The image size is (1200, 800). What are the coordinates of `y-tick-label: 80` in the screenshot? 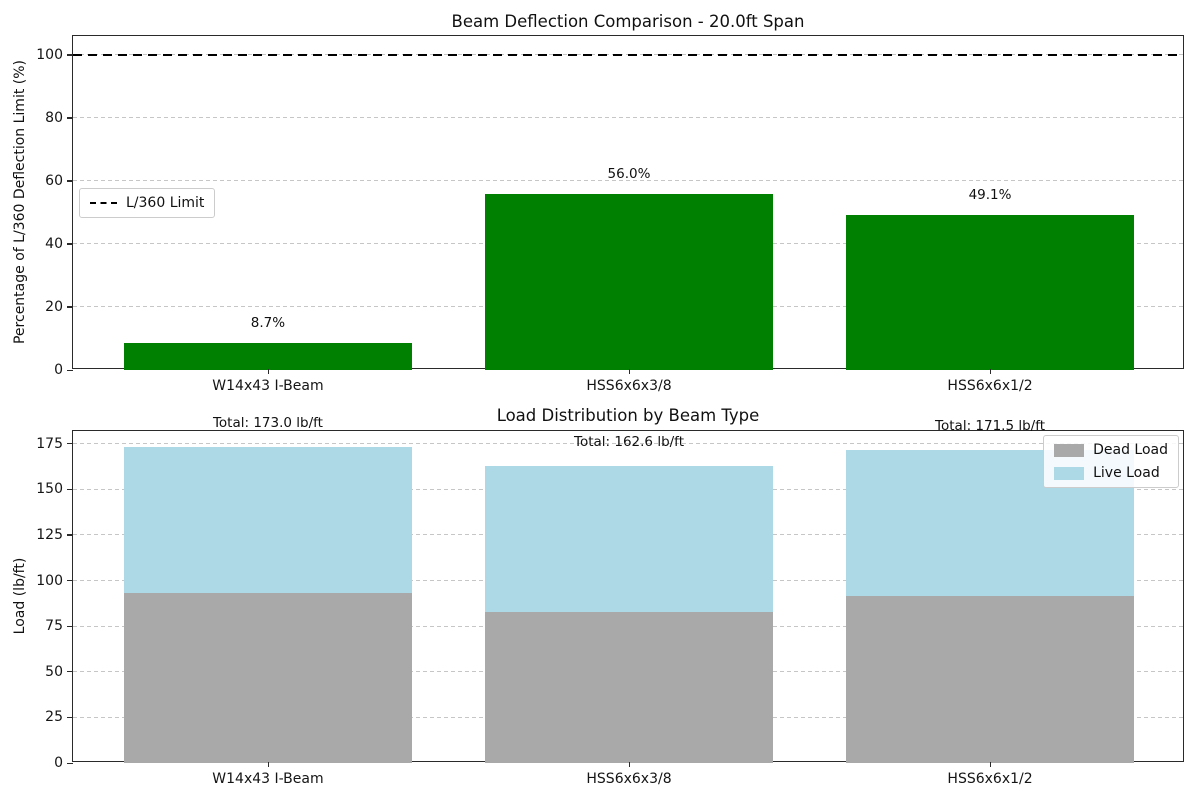 It's located at (54, 117).